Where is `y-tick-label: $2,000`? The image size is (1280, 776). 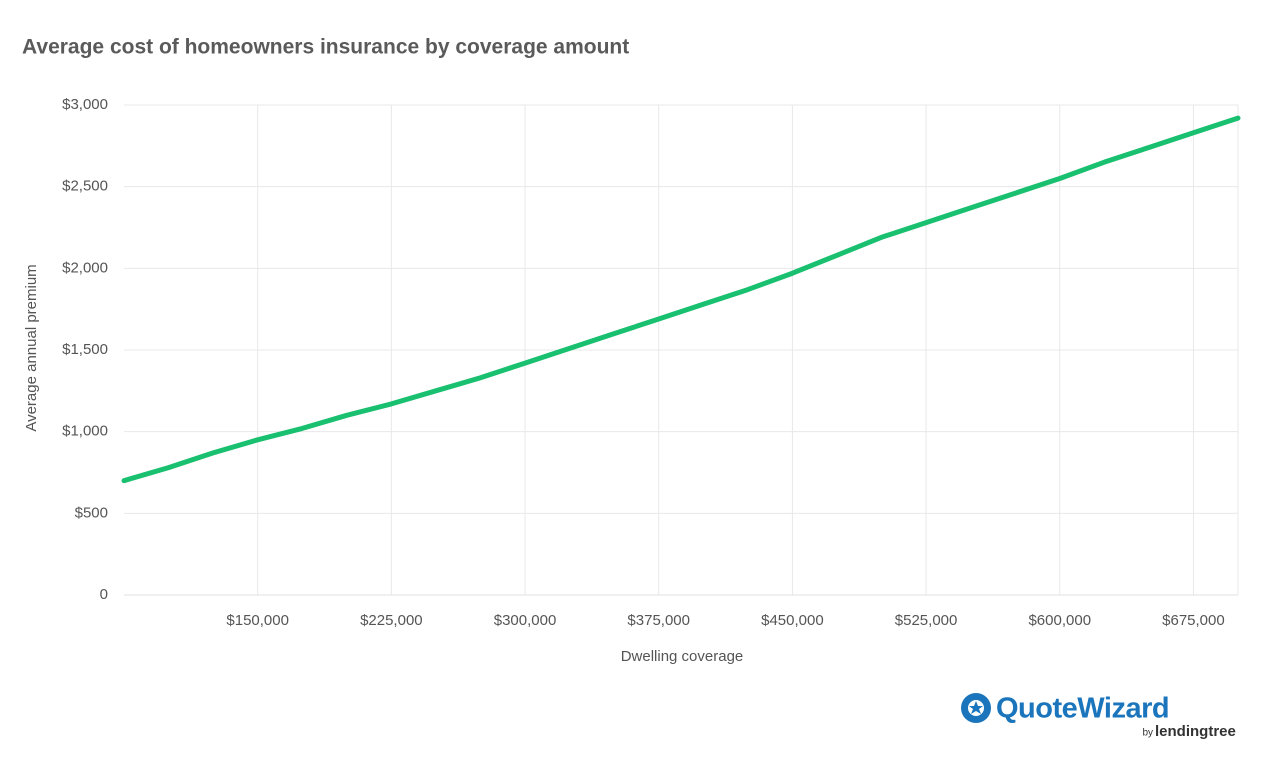 y-tick-label: $2,000 is located at coordinates (85, 267).